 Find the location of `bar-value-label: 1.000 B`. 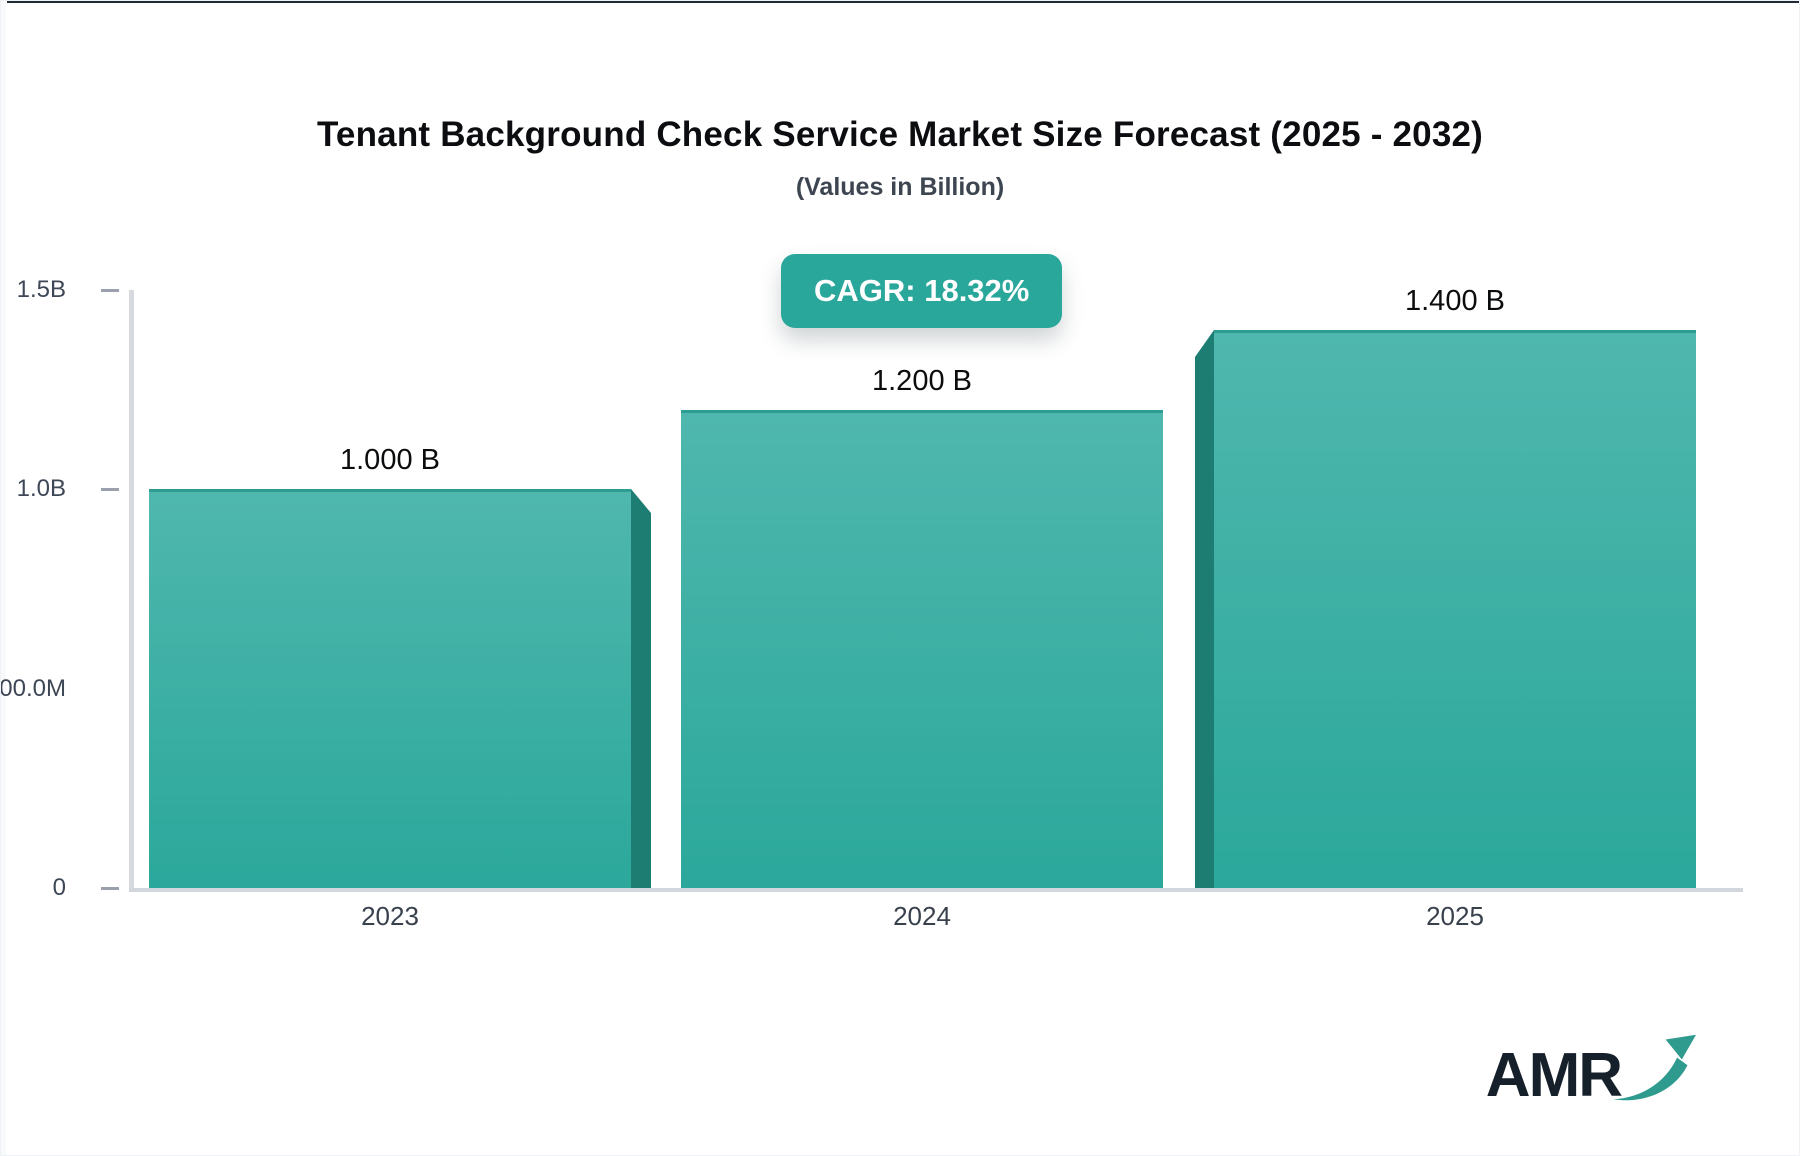

bar-value-label: 1.000 B is located at coordinates (390, 460).